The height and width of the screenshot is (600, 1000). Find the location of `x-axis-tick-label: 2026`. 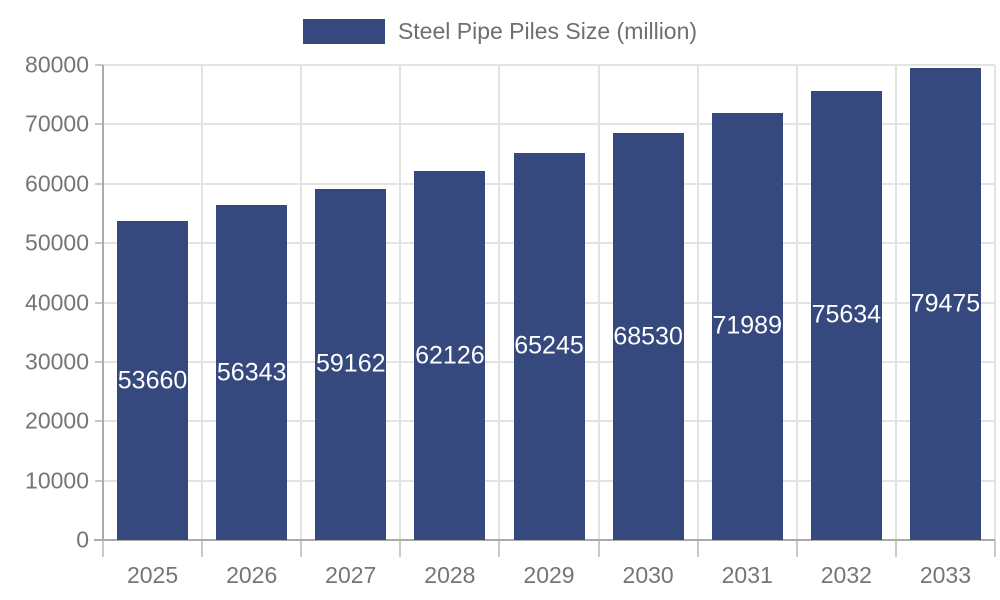

x-axis-tick-label: 2026 is located at coordinates (252, 575).